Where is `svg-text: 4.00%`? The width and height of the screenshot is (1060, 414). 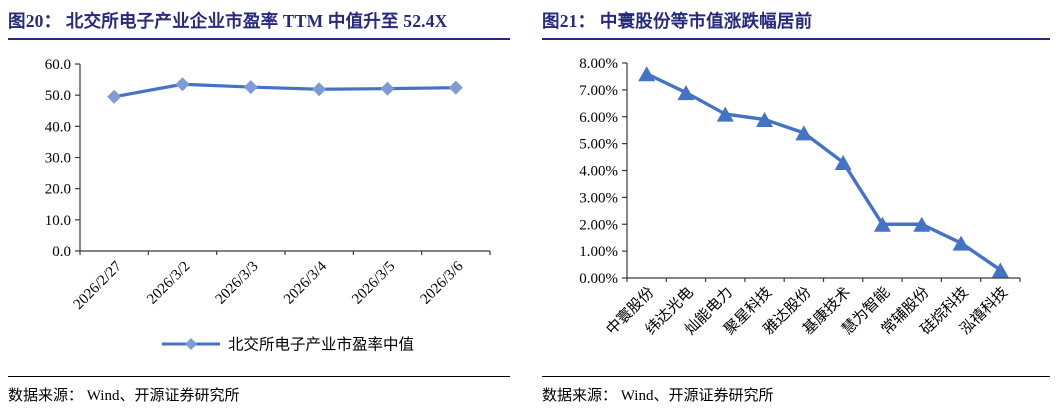 svg-text: 4.00% is located at coordinates (598, 172).